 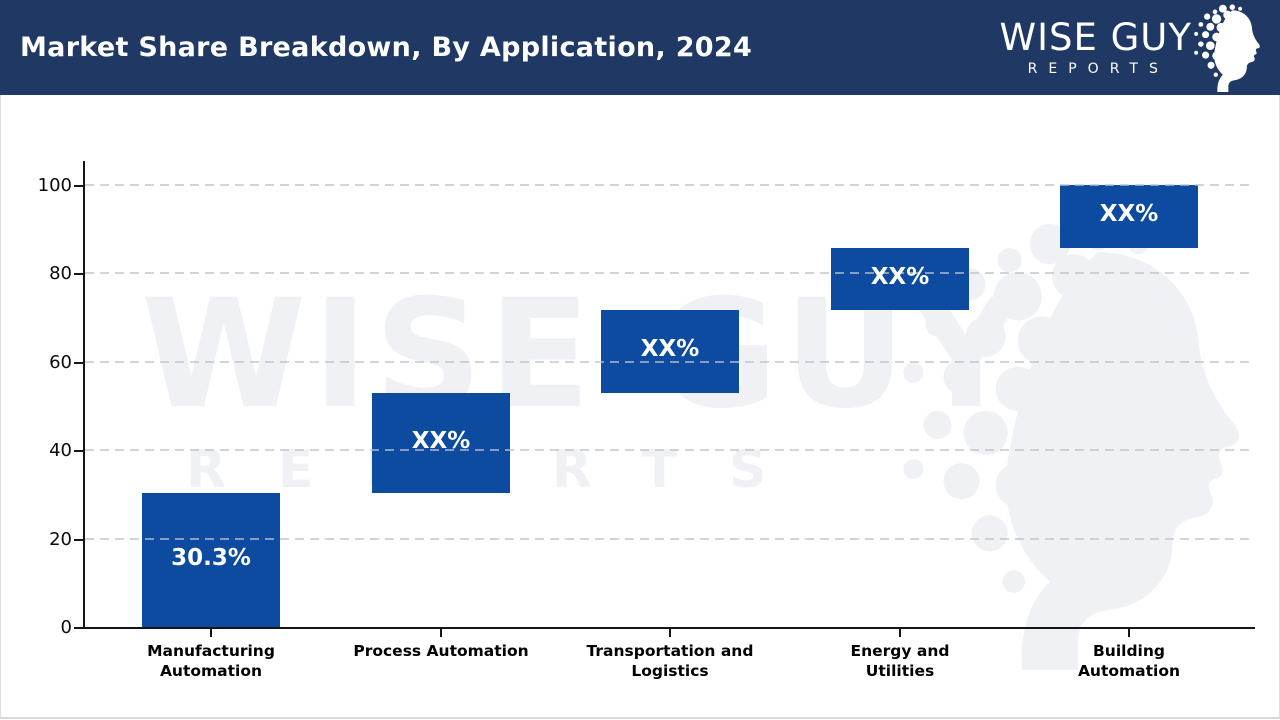 I want to click on y-tick-label: 80, so click(x=60, y=274).